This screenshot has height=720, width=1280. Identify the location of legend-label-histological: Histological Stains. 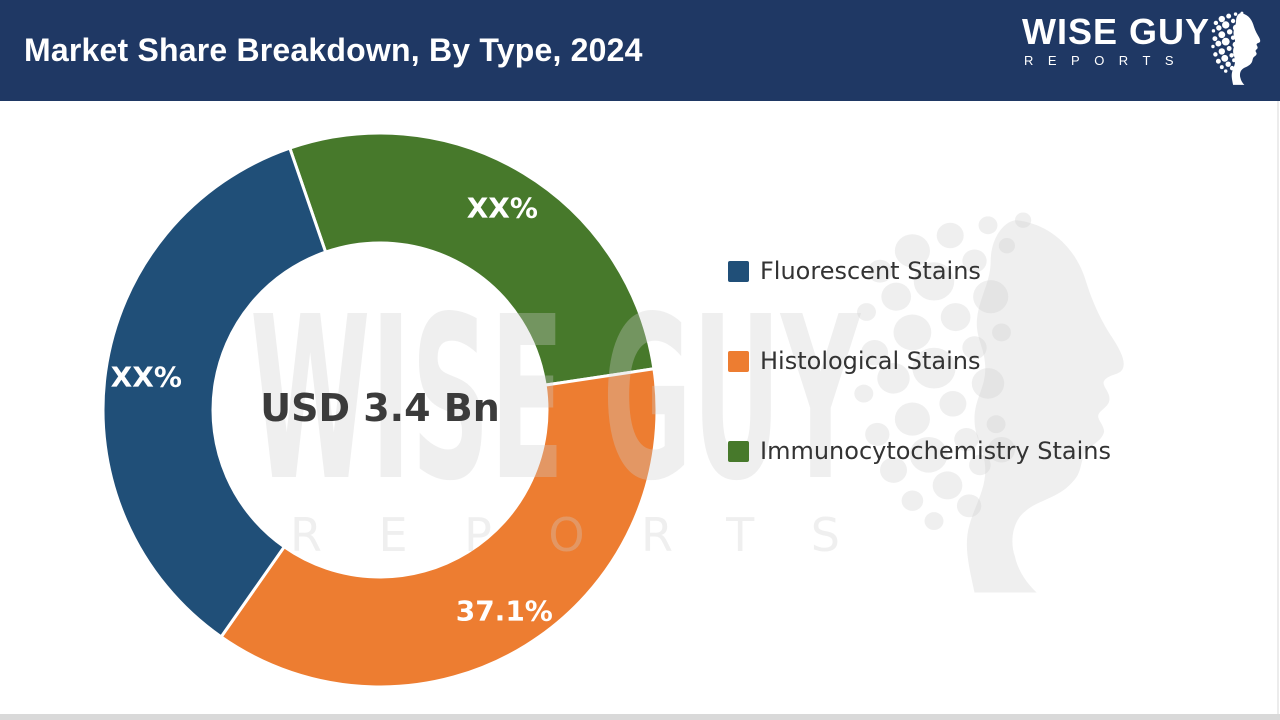
(870, 361).